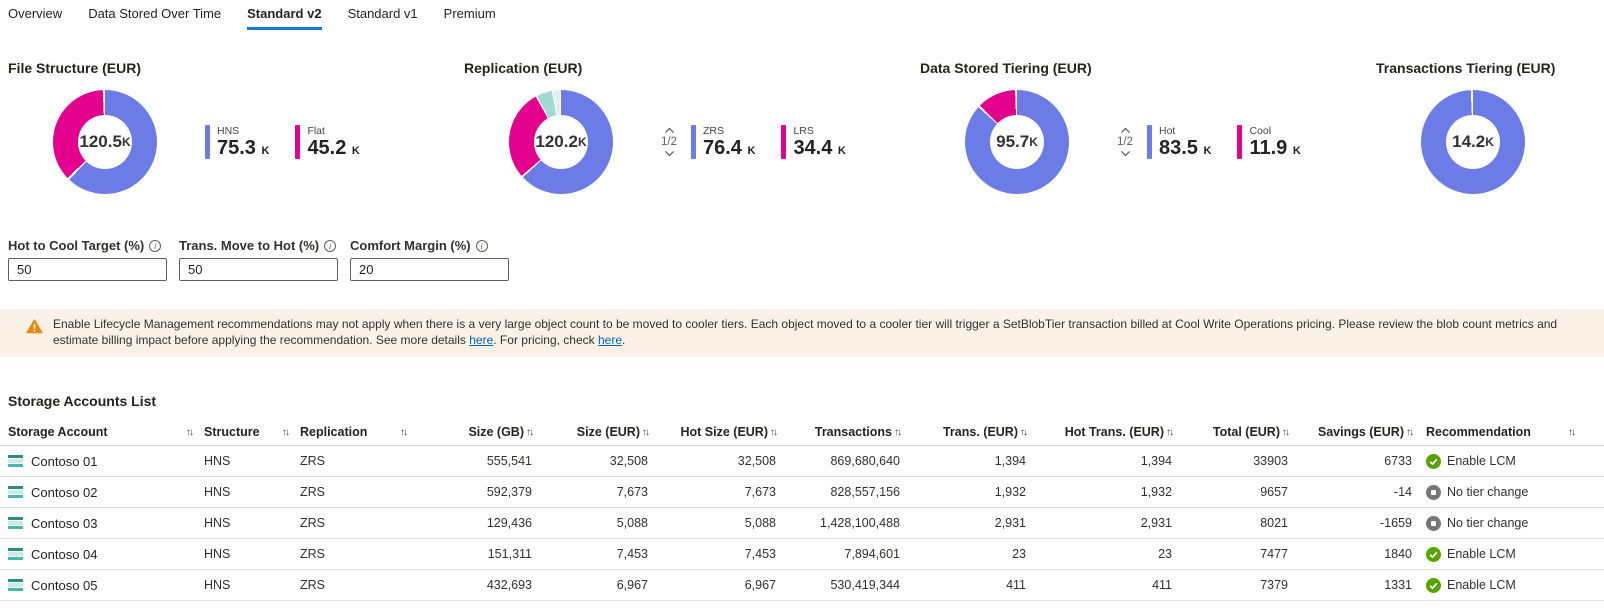  Describe the element at coordinates (76, 245) in the screenshot. I see `input-label-text: Hot to Cool Target (%)` at that location.